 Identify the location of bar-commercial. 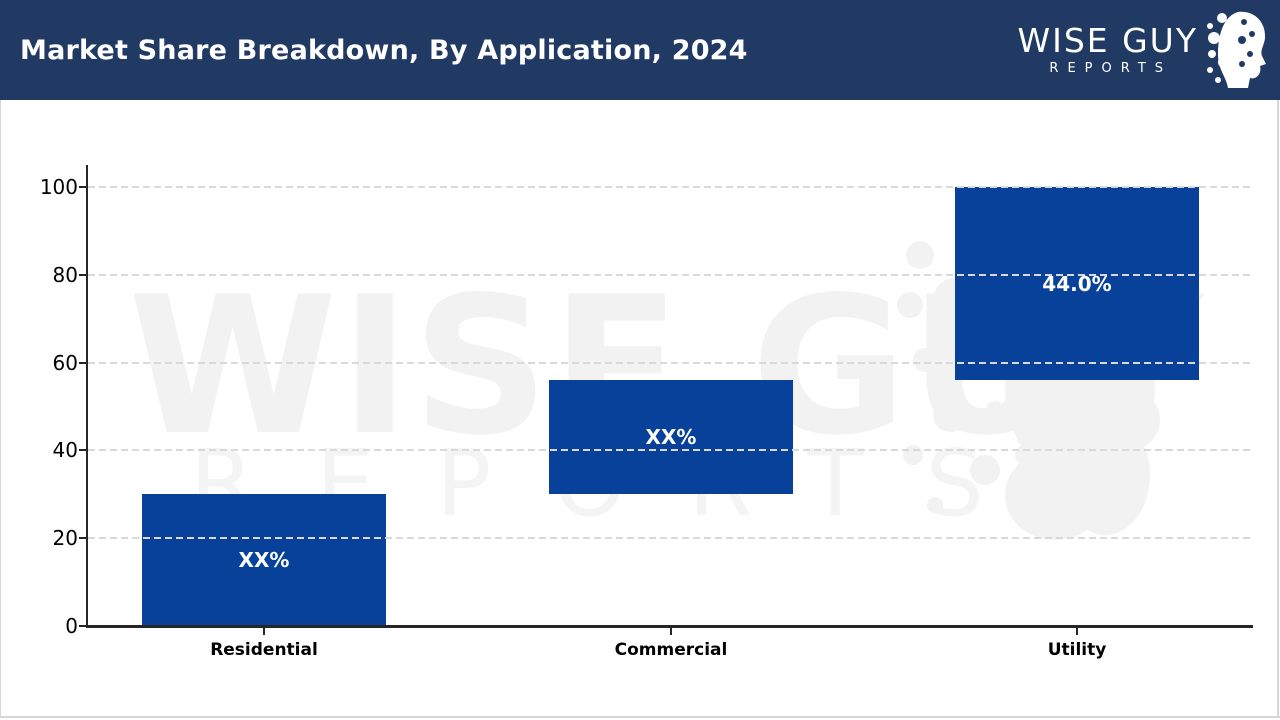
(671, 437).